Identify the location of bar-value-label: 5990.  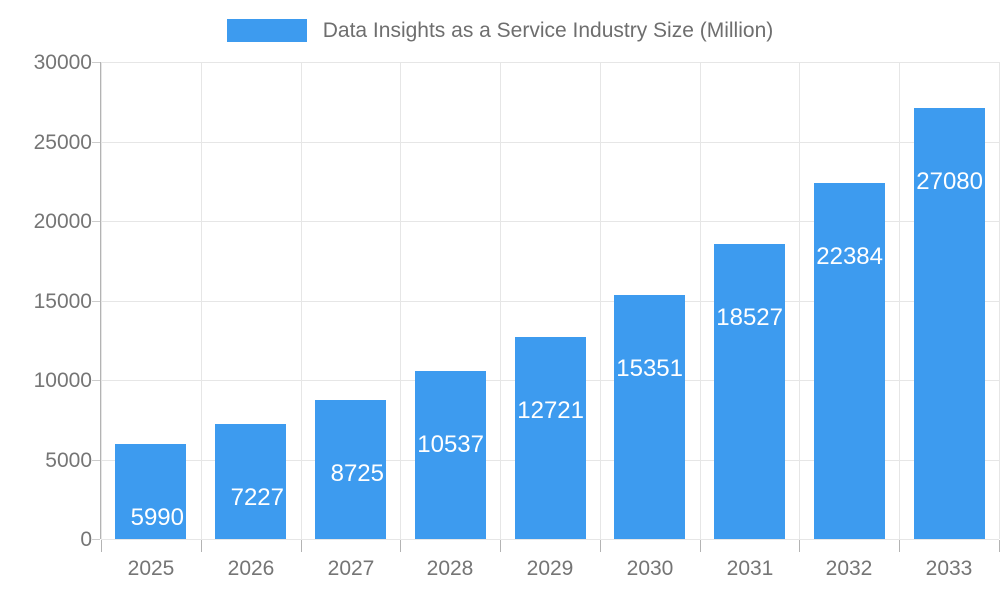
(157, 517).